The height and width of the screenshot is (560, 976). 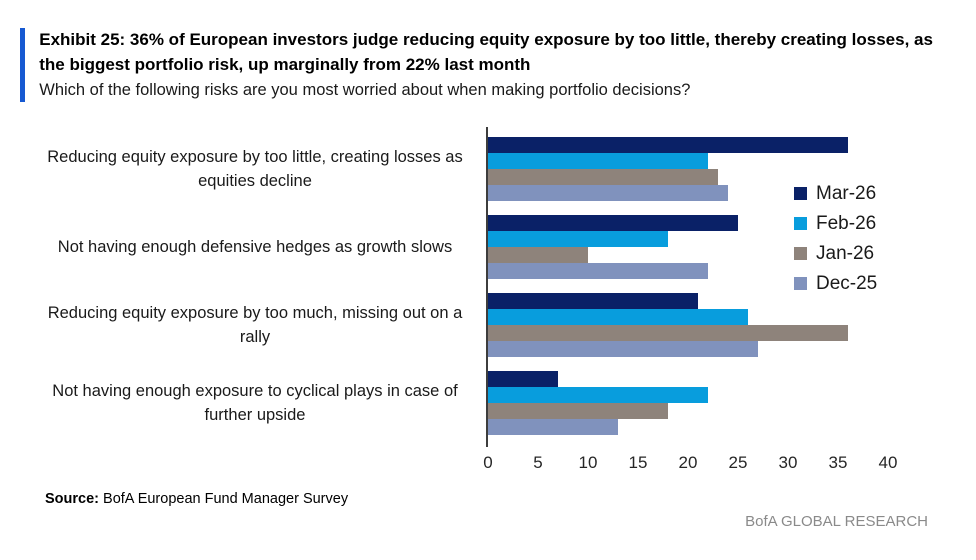 What do you see at coordinates (847, 283) in the screenshot?
I see `legend-label: Dec-25` at bounding box center [847, 283].